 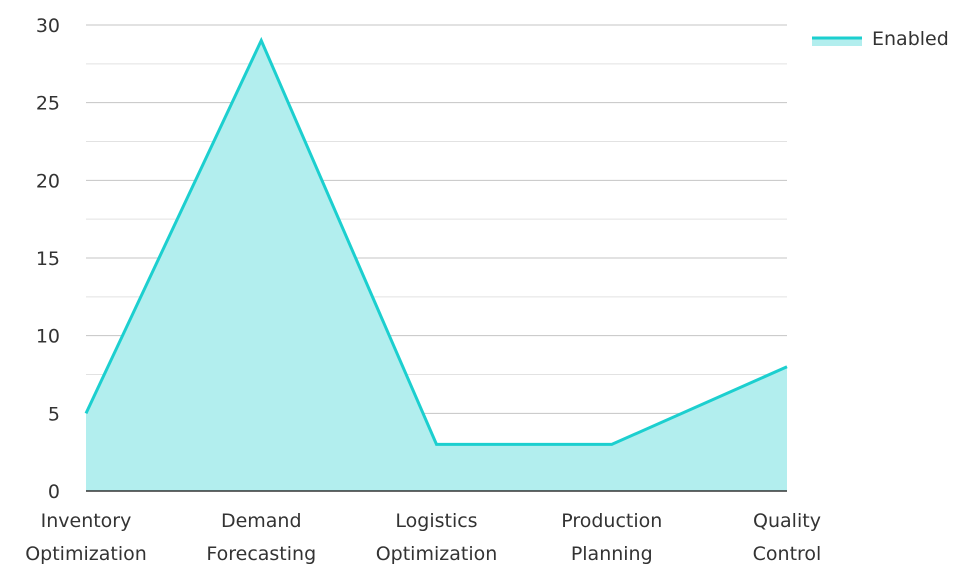 I want to click on x-tick-label: Quality Control, so click(x=787, y=537).